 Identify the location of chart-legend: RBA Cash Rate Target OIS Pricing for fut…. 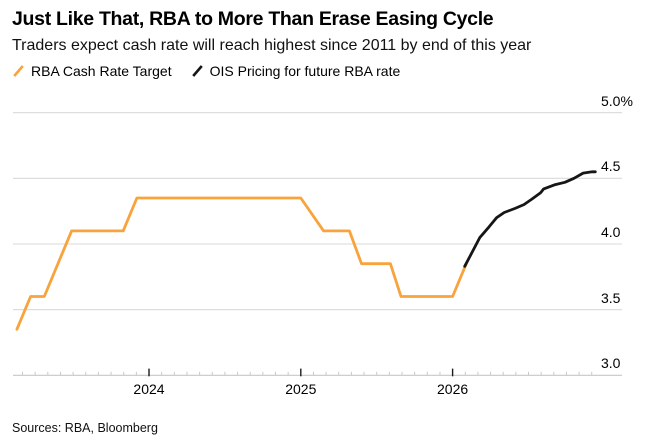
(206, 71).